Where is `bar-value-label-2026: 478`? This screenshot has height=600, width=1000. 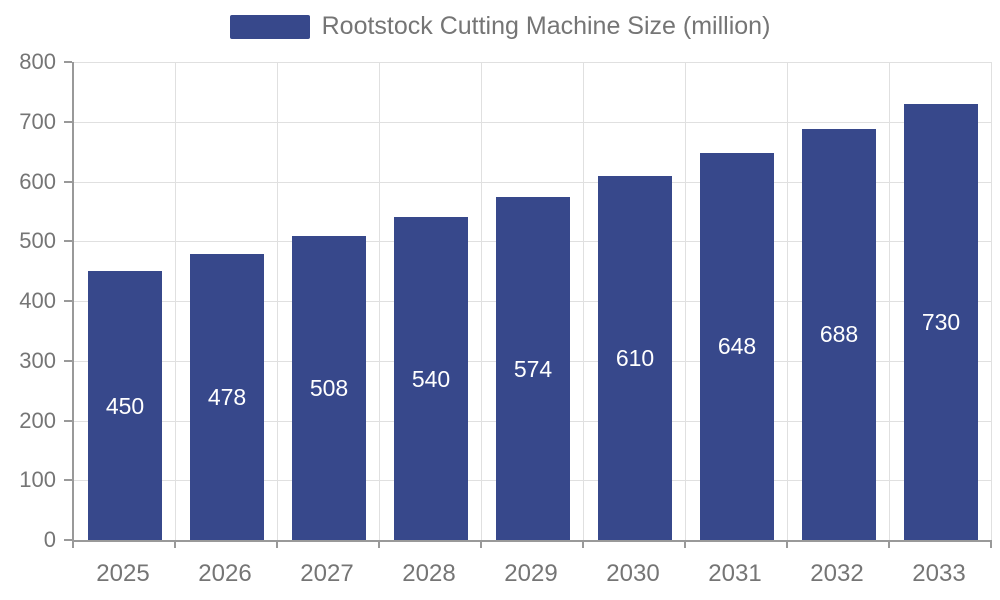 bar-value-label-2026: 478 is located at coordinates (227, 397).